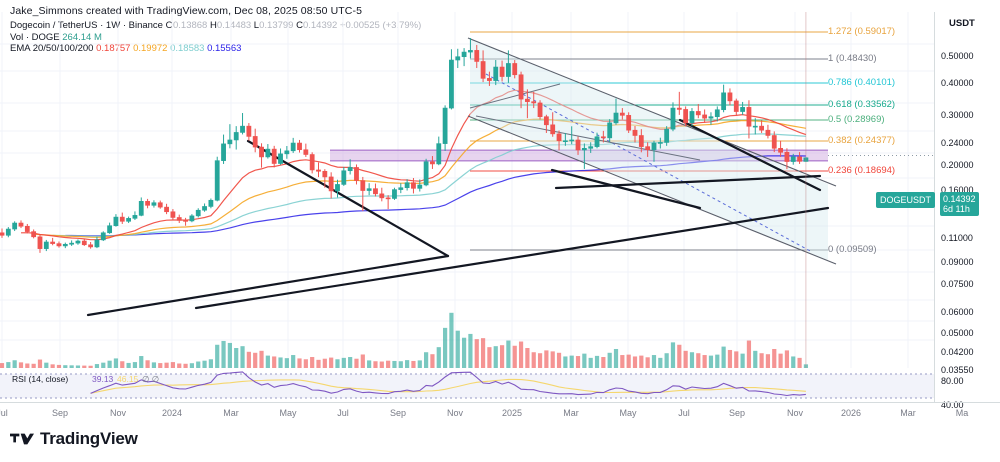  What do you see at coordinates (343, 413) in the screenshot?
I see `time-axis-tick: Jul` at bounding box center [343, 413].